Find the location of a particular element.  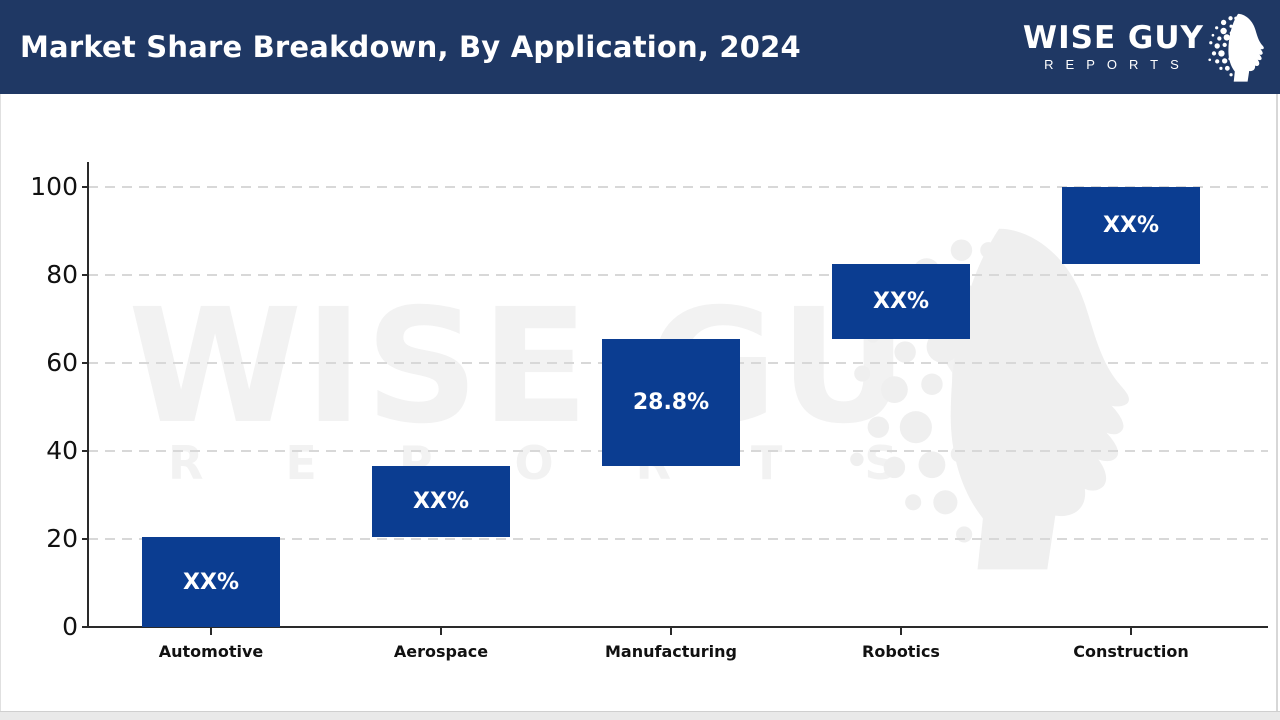

wise-guy-reports-logo: WISE GUY REPORTS is located at coordinates (1146, 47).